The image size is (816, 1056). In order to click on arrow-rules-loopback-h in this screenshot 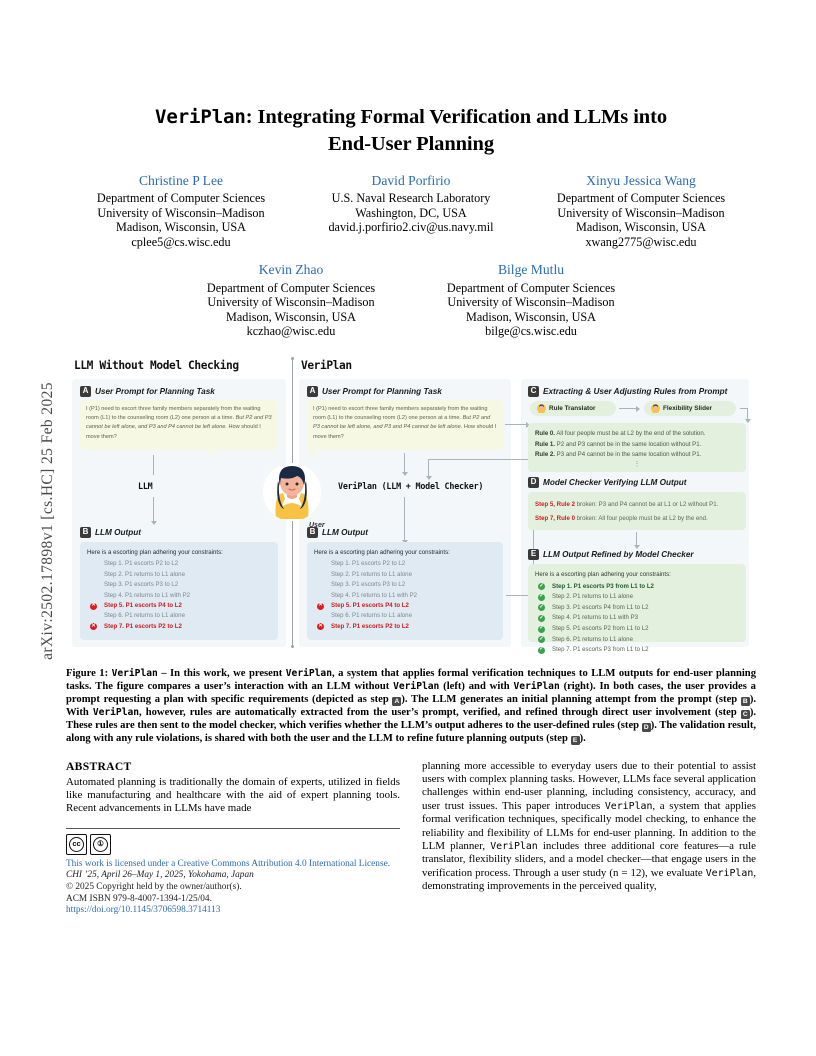, I will do `click(487, 459)`.